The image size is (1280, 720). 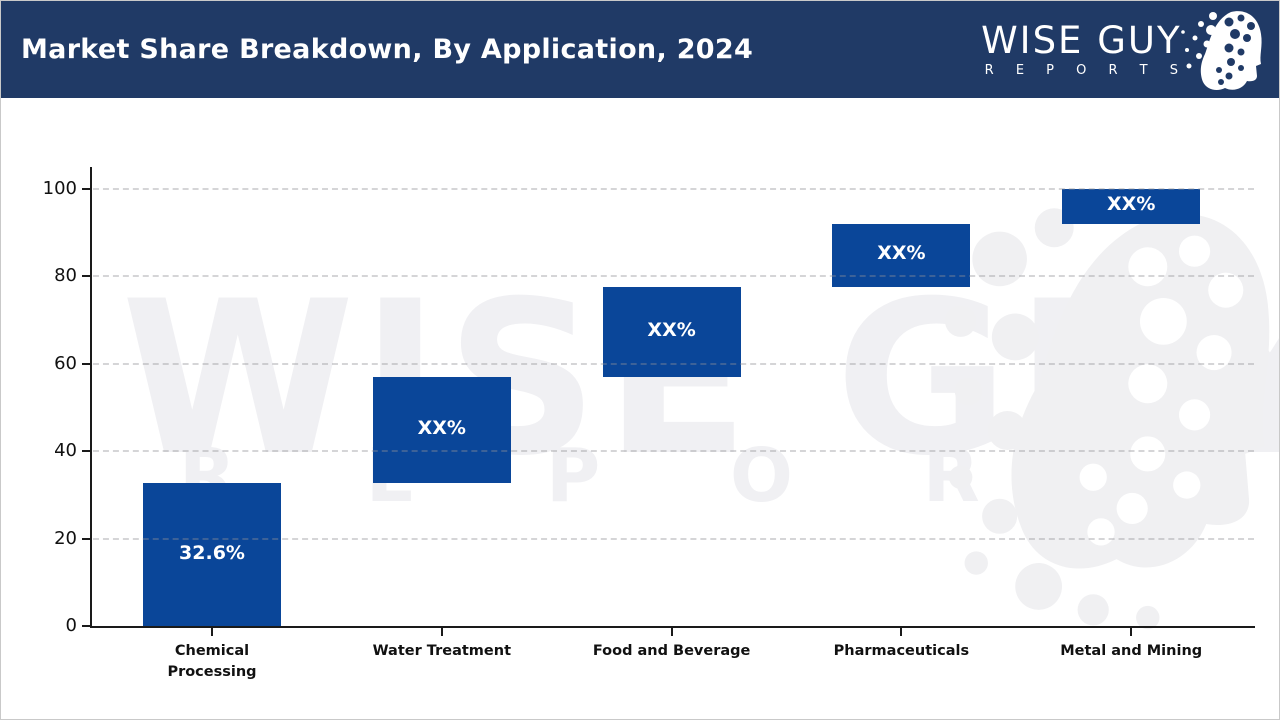 I want to click on x-axis-line, so click(x=672, y=627).